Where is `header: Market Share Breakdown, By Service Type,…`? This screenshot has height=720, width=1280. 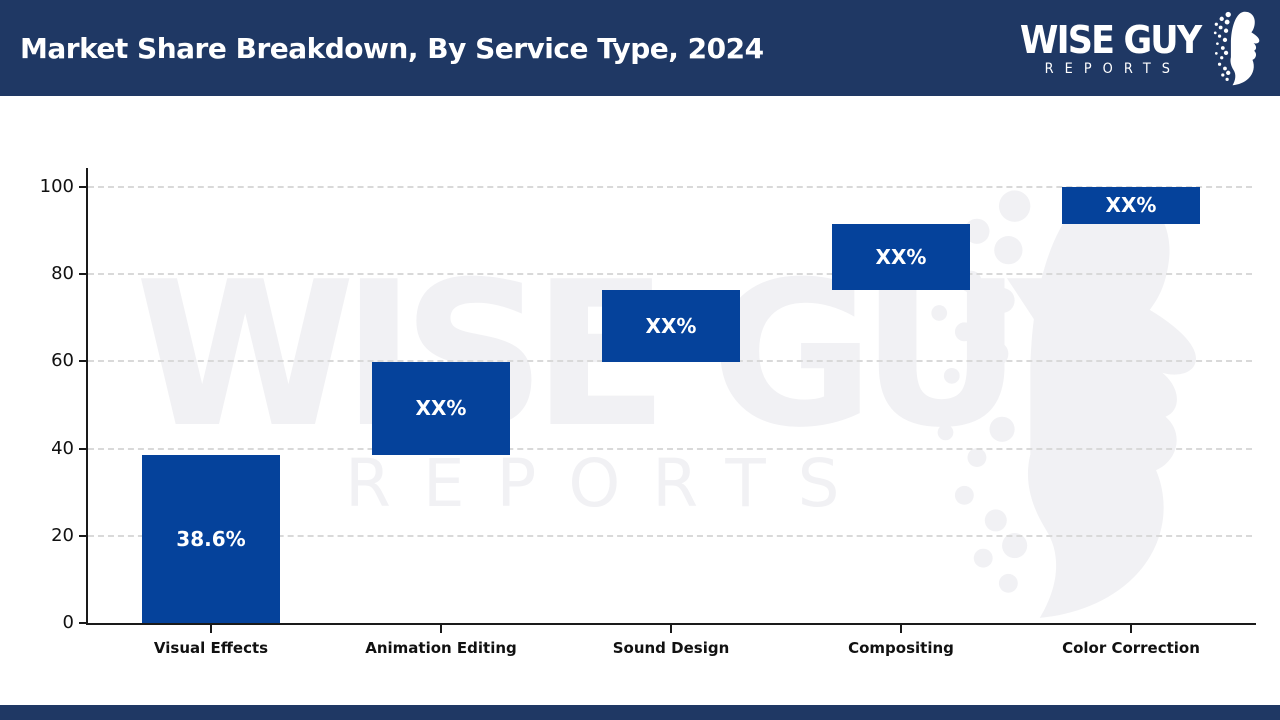
header: Market Share Breakdown, By Service Type,… is located at coordinates (640, 48).